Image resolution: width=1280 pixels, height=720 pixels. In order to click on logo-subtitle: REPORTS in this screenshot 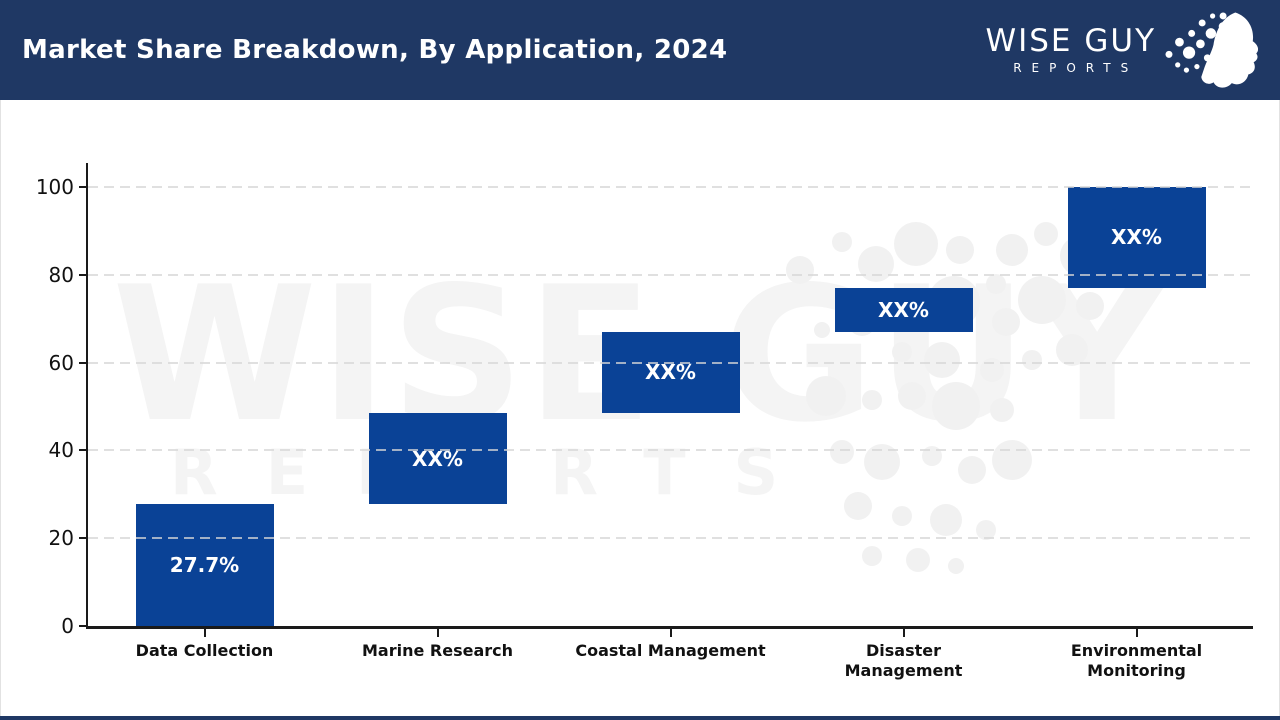, I will do `click(1076, 67)`.